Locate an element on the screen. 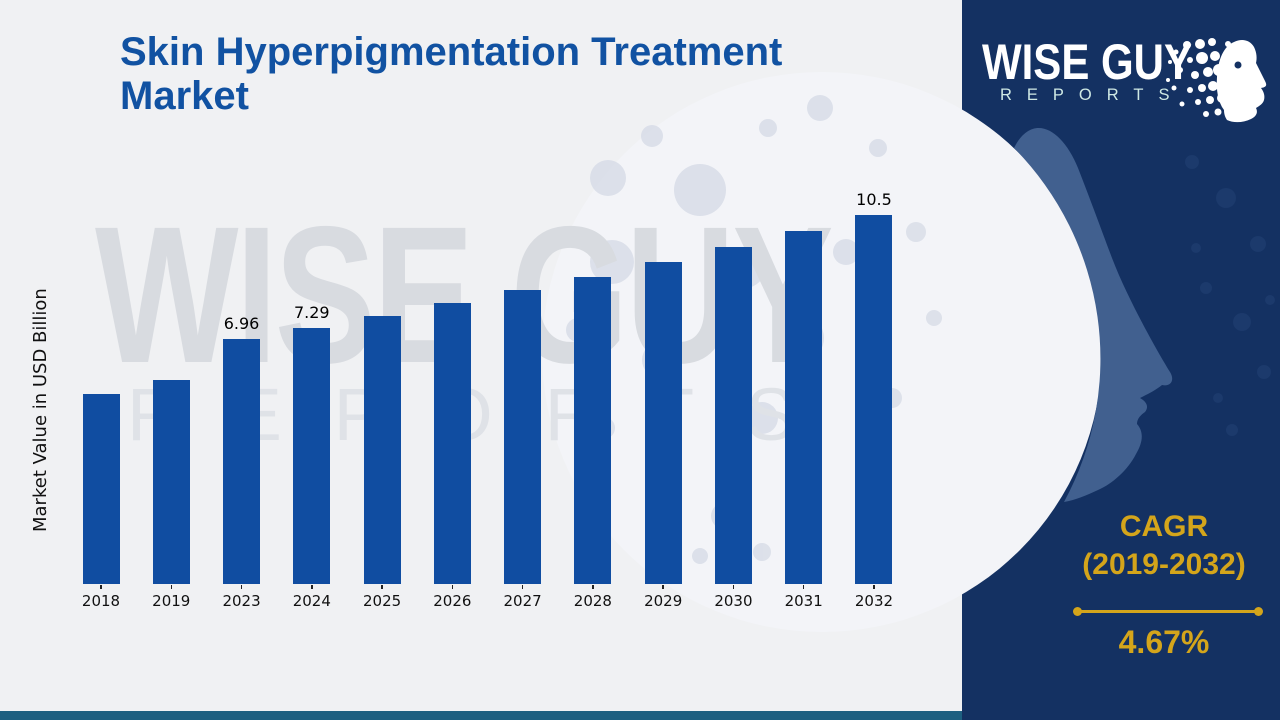  x-tick-label-2032: 2032 is located at coordinates (874, 601).